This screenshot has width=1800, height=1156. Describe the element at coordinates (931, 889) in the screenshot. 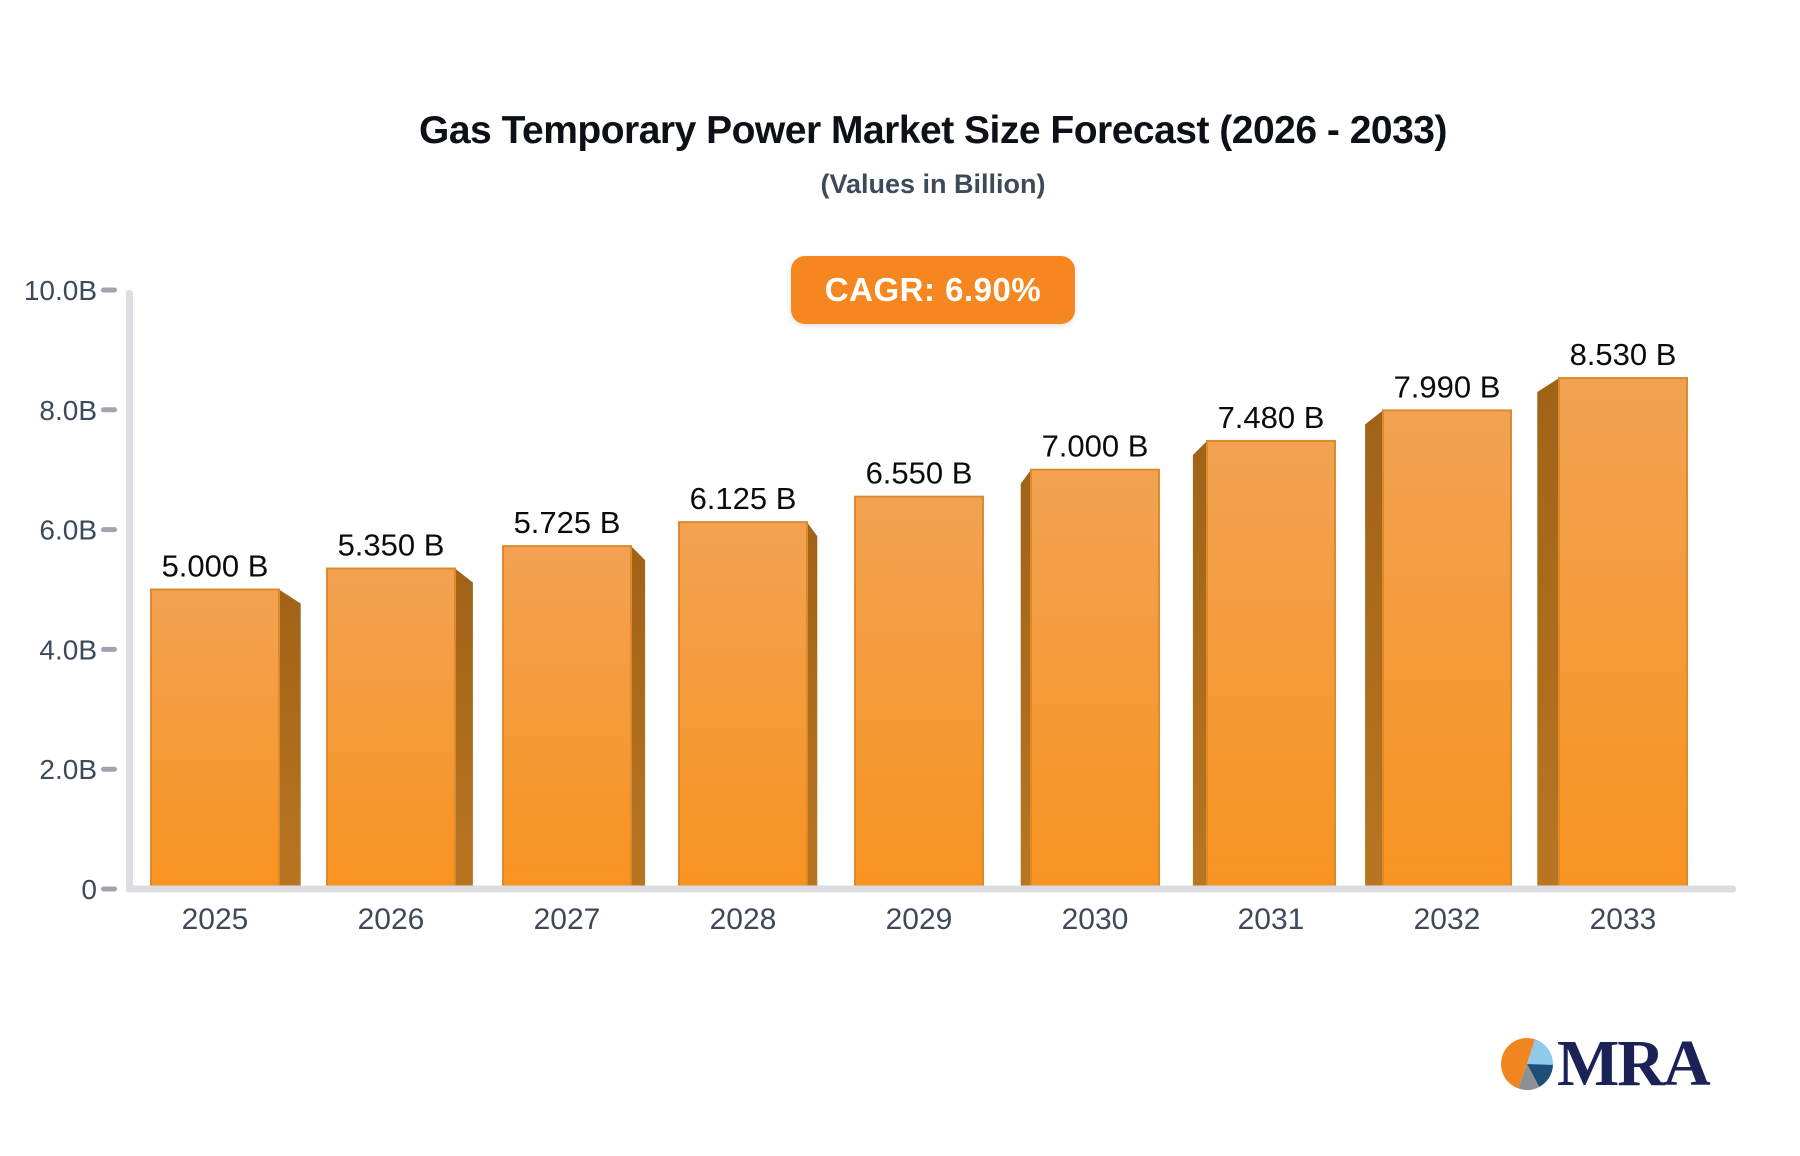

I see `x-axis-line` at that location.